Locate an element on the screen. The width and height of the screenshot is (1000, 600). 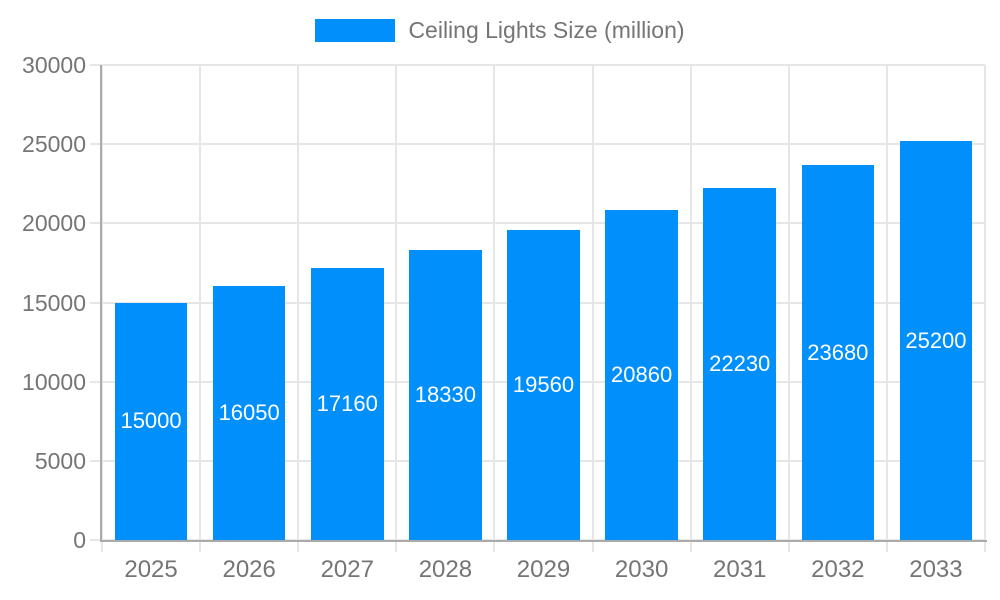
y-axis-tick-label: 0 is located at coordinates (79, 540).